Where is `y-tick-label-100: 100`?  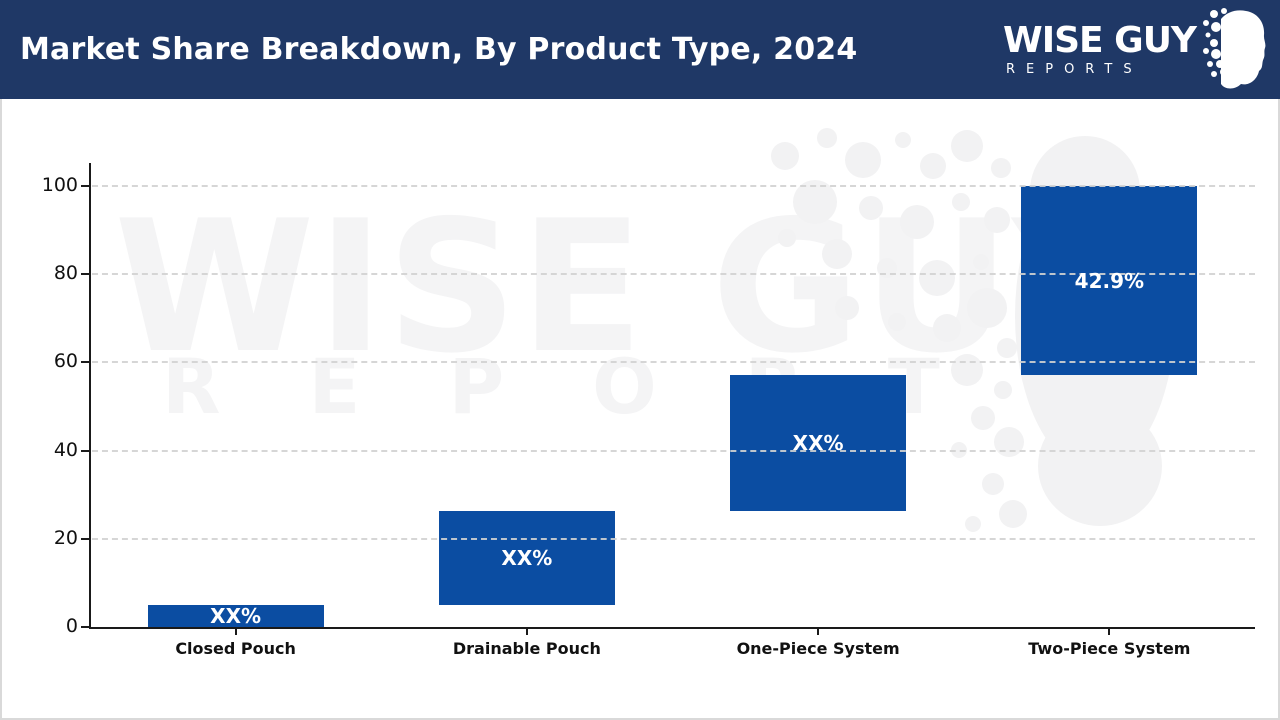
y-tick-label-100: 100 is located at coordinates (59, 185).